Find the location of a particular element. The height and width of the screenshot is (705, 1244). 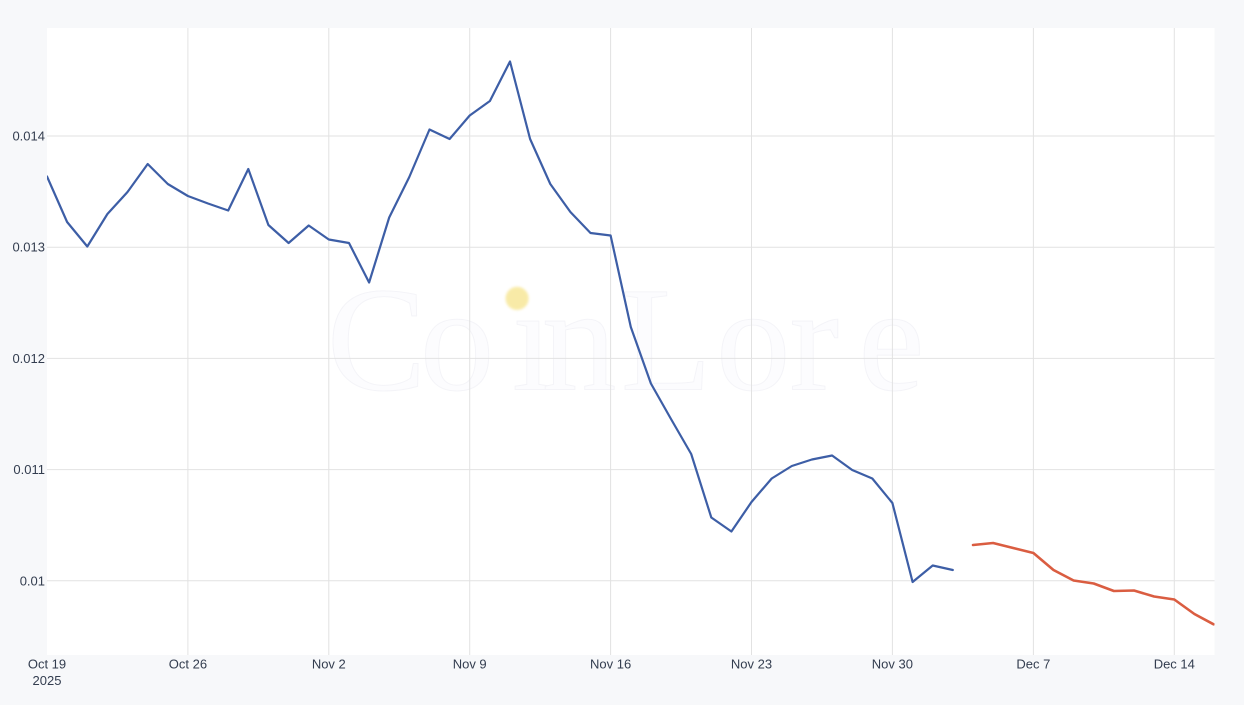

svg-text: 0.013 is located at coordinates (28, 247).